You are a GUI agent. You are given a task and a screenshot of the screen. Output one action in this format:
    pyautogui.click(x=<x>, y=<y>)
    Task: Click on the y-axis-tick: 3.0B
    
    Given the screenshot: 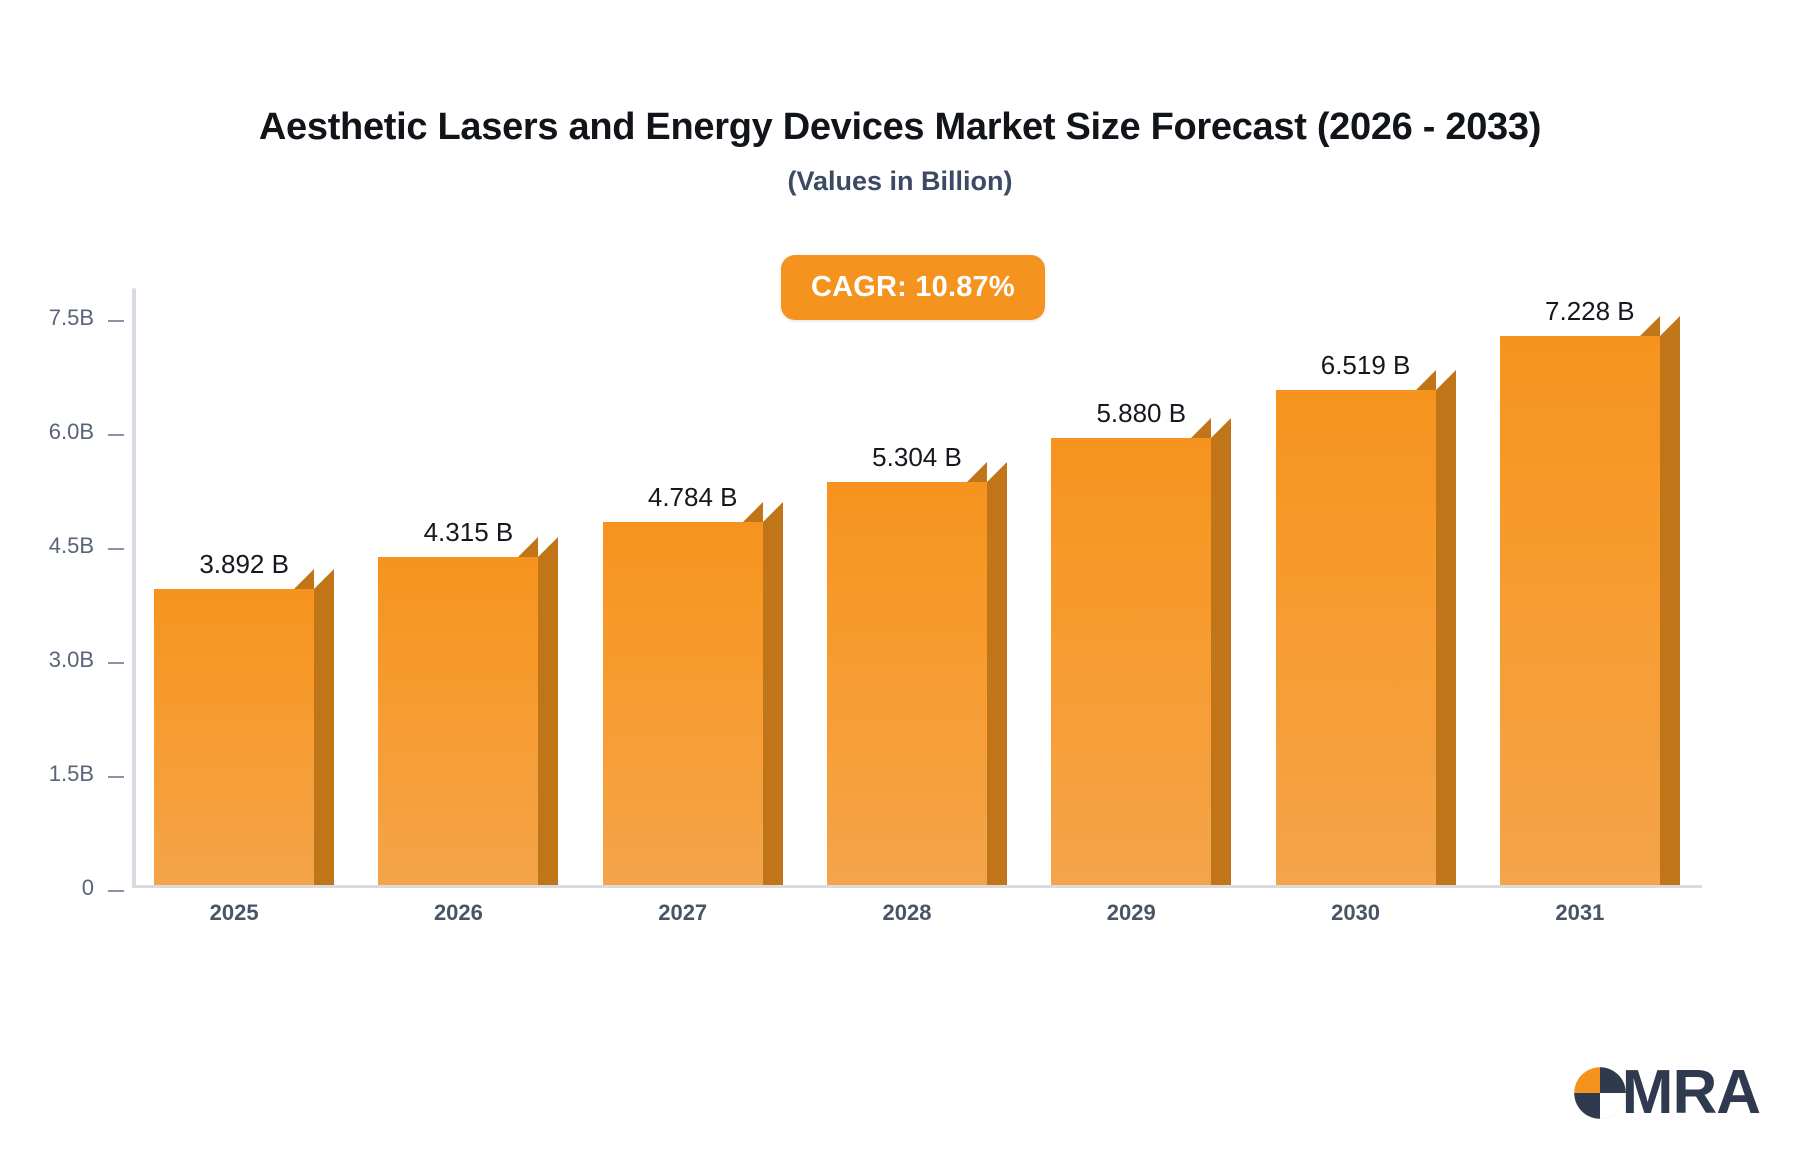 What is the action you would take?
    pyautogui.click(x=67, y=660)
    